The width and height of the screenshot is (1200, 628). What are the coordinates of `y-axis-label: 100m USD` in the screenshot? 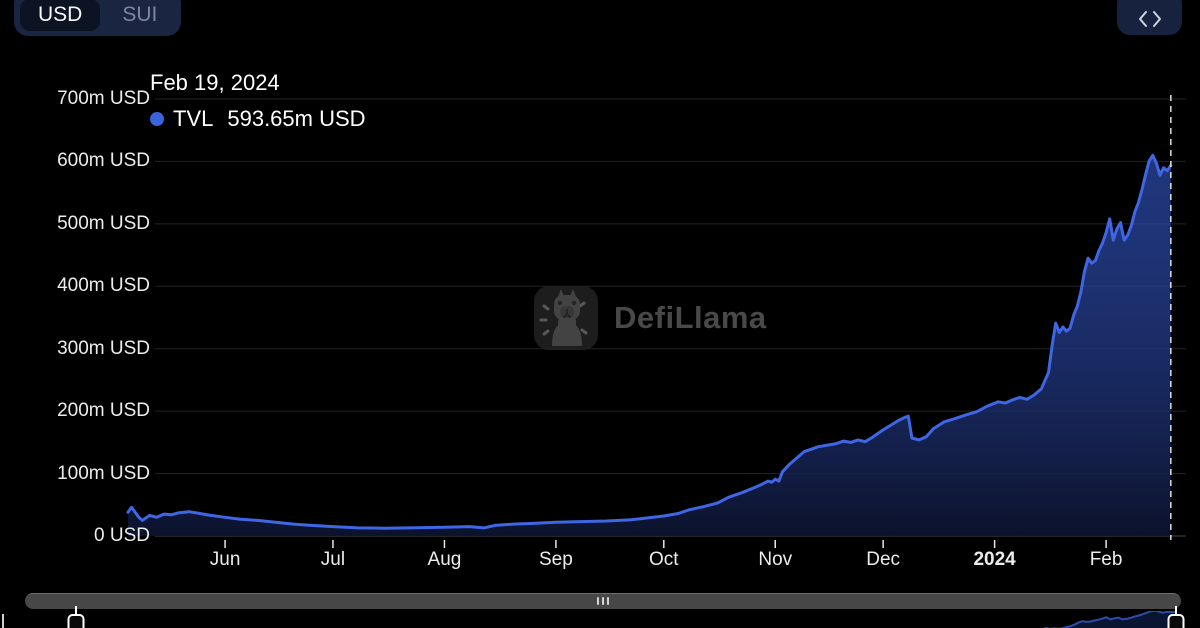 It's located at (103, 473).